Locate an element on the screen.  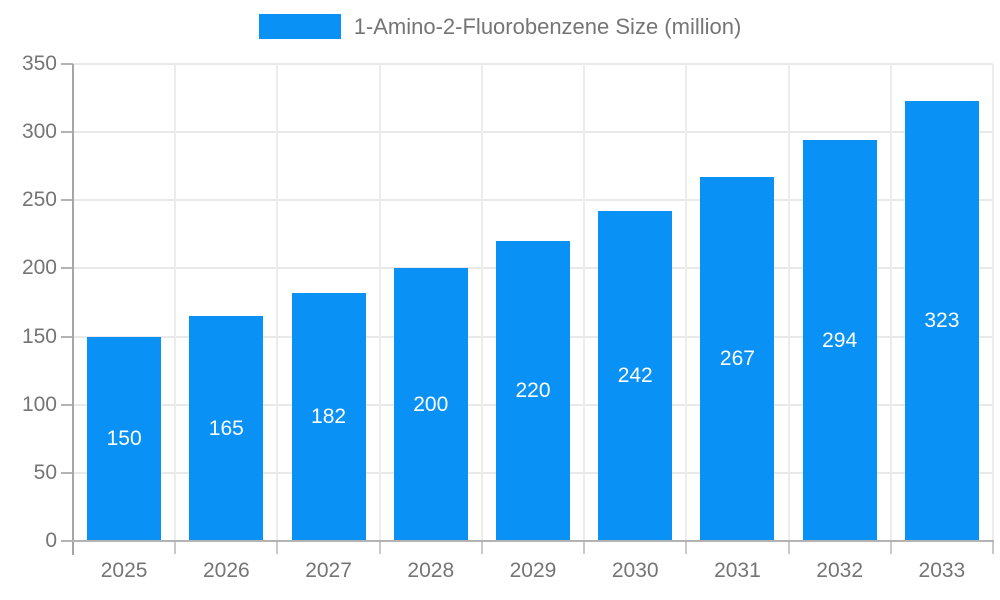
x-axis-label: 2029 is located at coordinates (533, 570).